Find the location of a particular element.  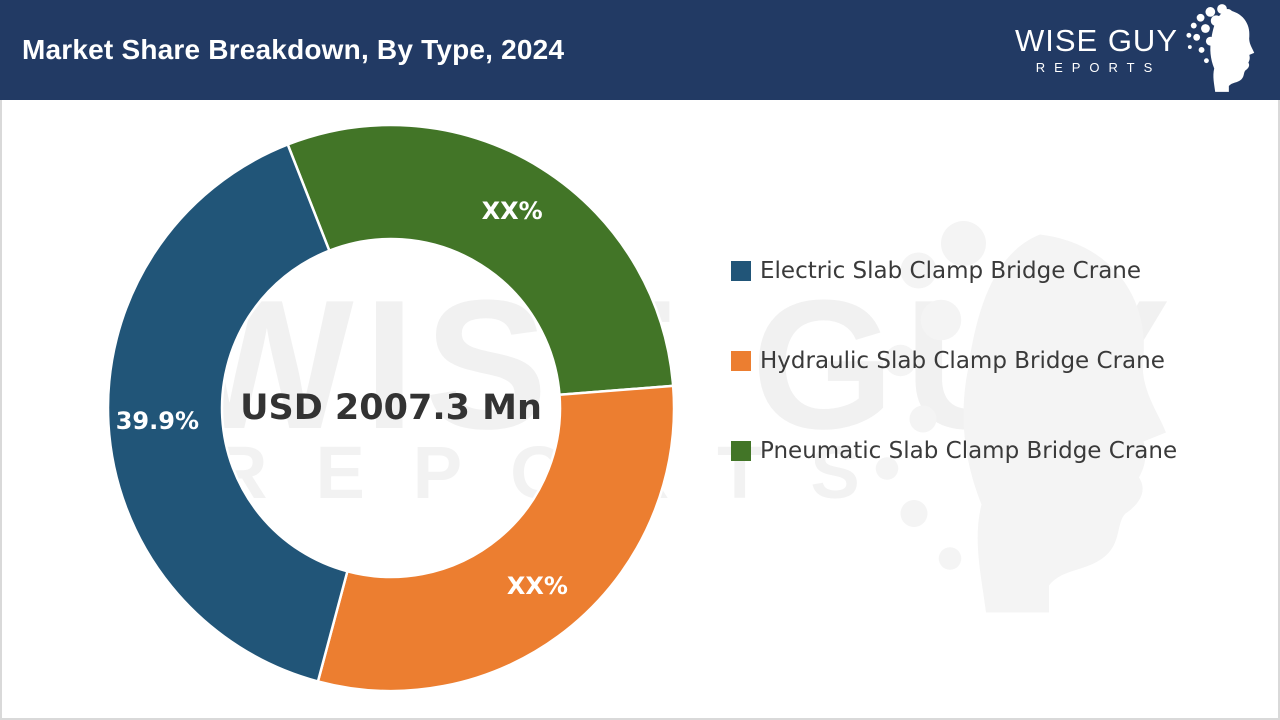

legend-label: Electric Slab Clamp Bridge Crane is located at coordinates (951, 271).